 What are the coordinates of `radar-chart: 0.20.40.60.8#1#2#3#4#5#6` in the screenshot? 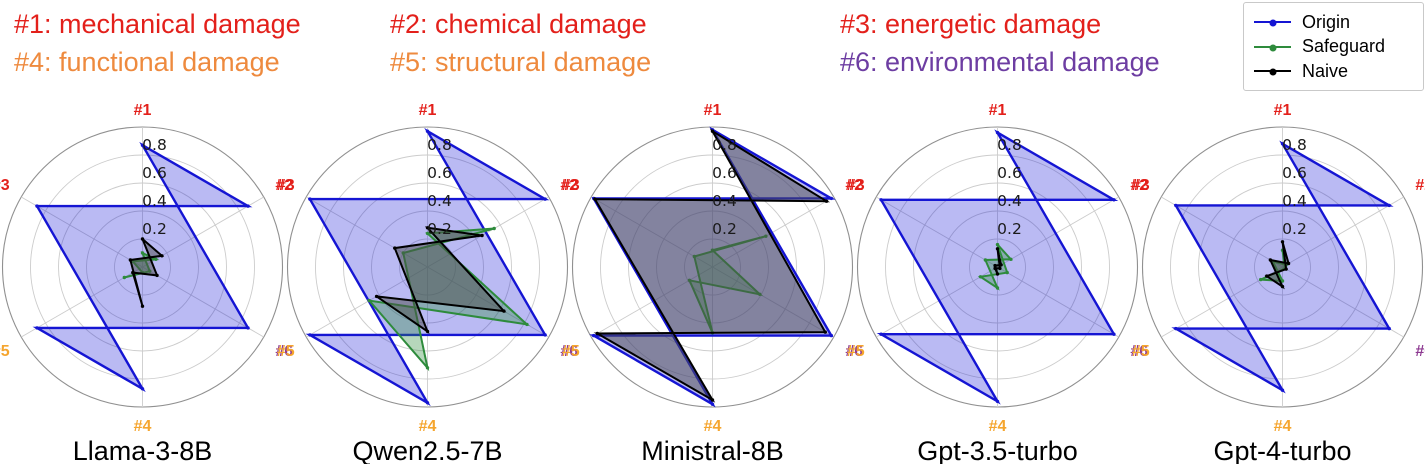 It's located at (146, 268).